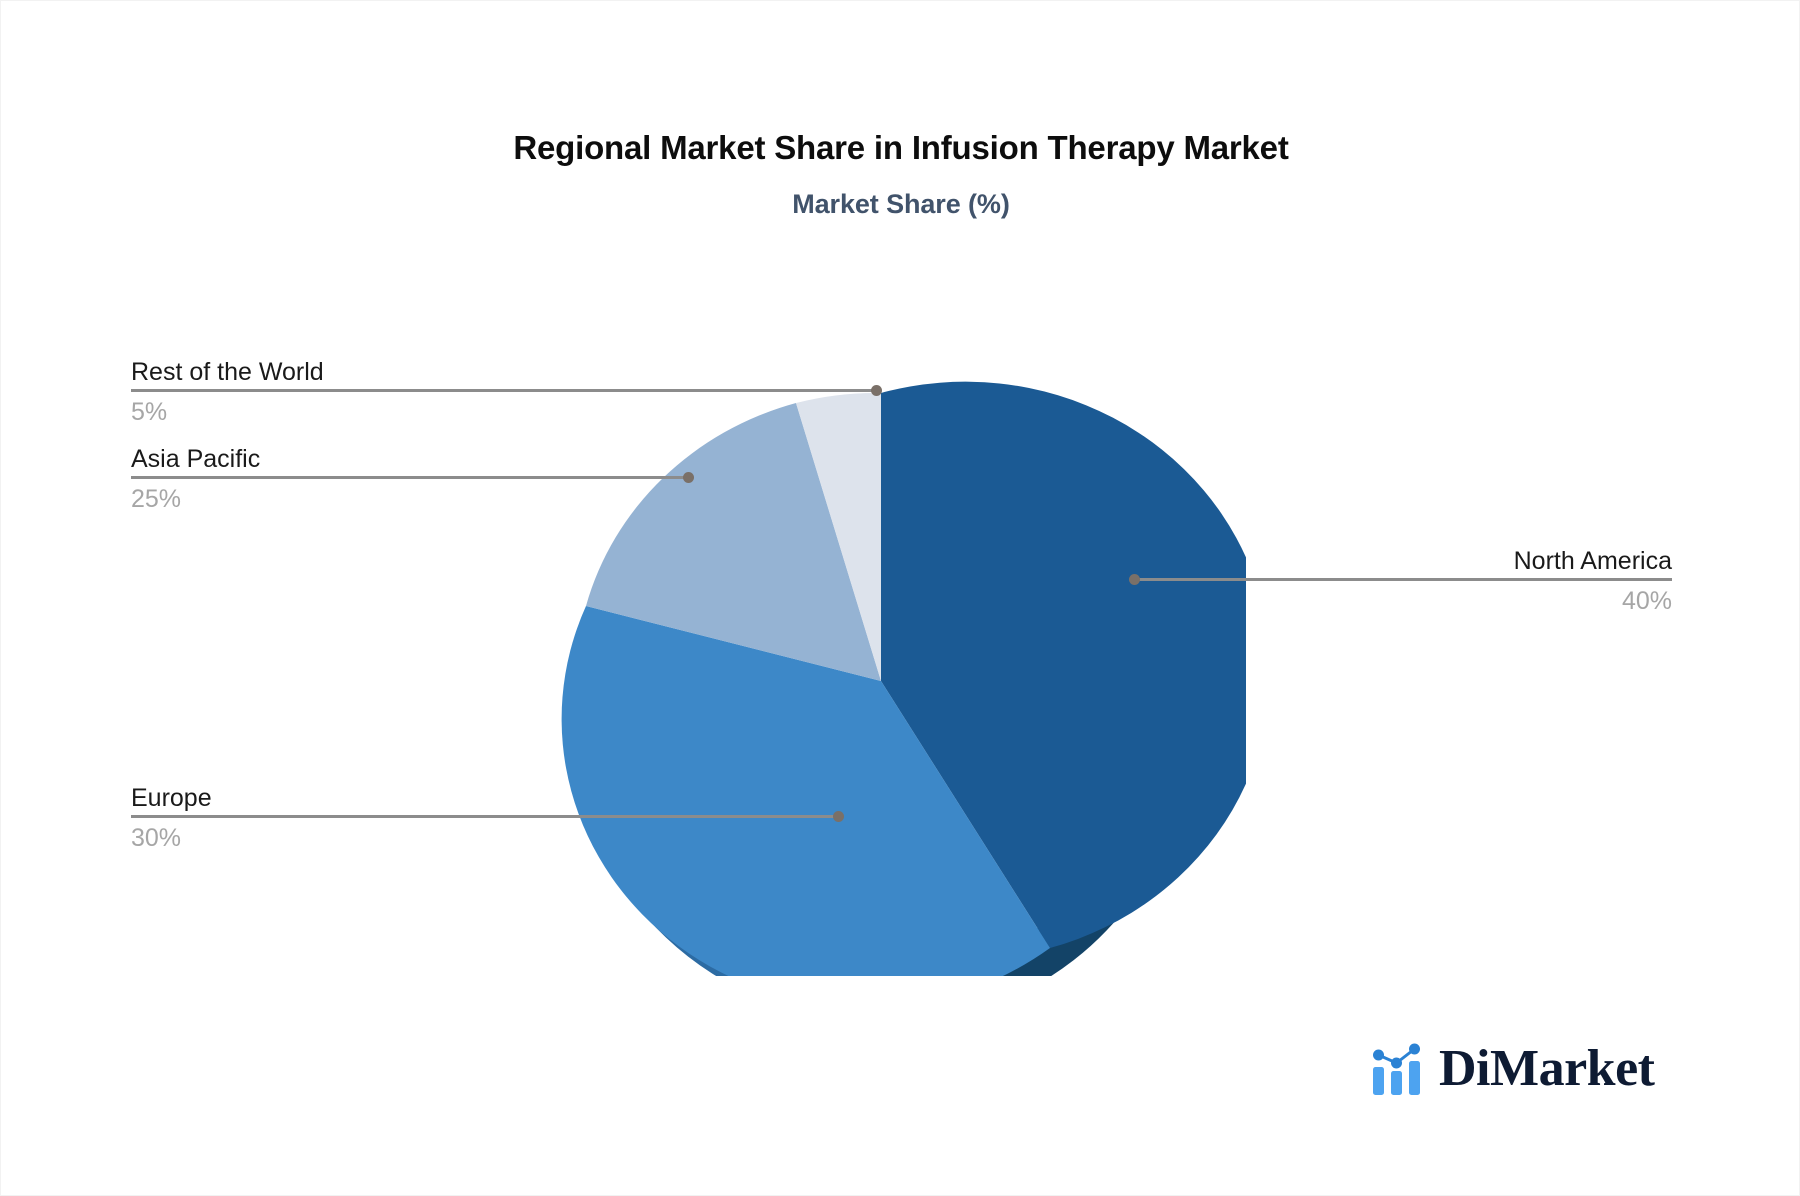 This screenshot has width=1800, height=1196. What do you see at coordinates (838, 816) in the screenshot?
I see `leader-dot-europe` at bounding box center [838, 816].